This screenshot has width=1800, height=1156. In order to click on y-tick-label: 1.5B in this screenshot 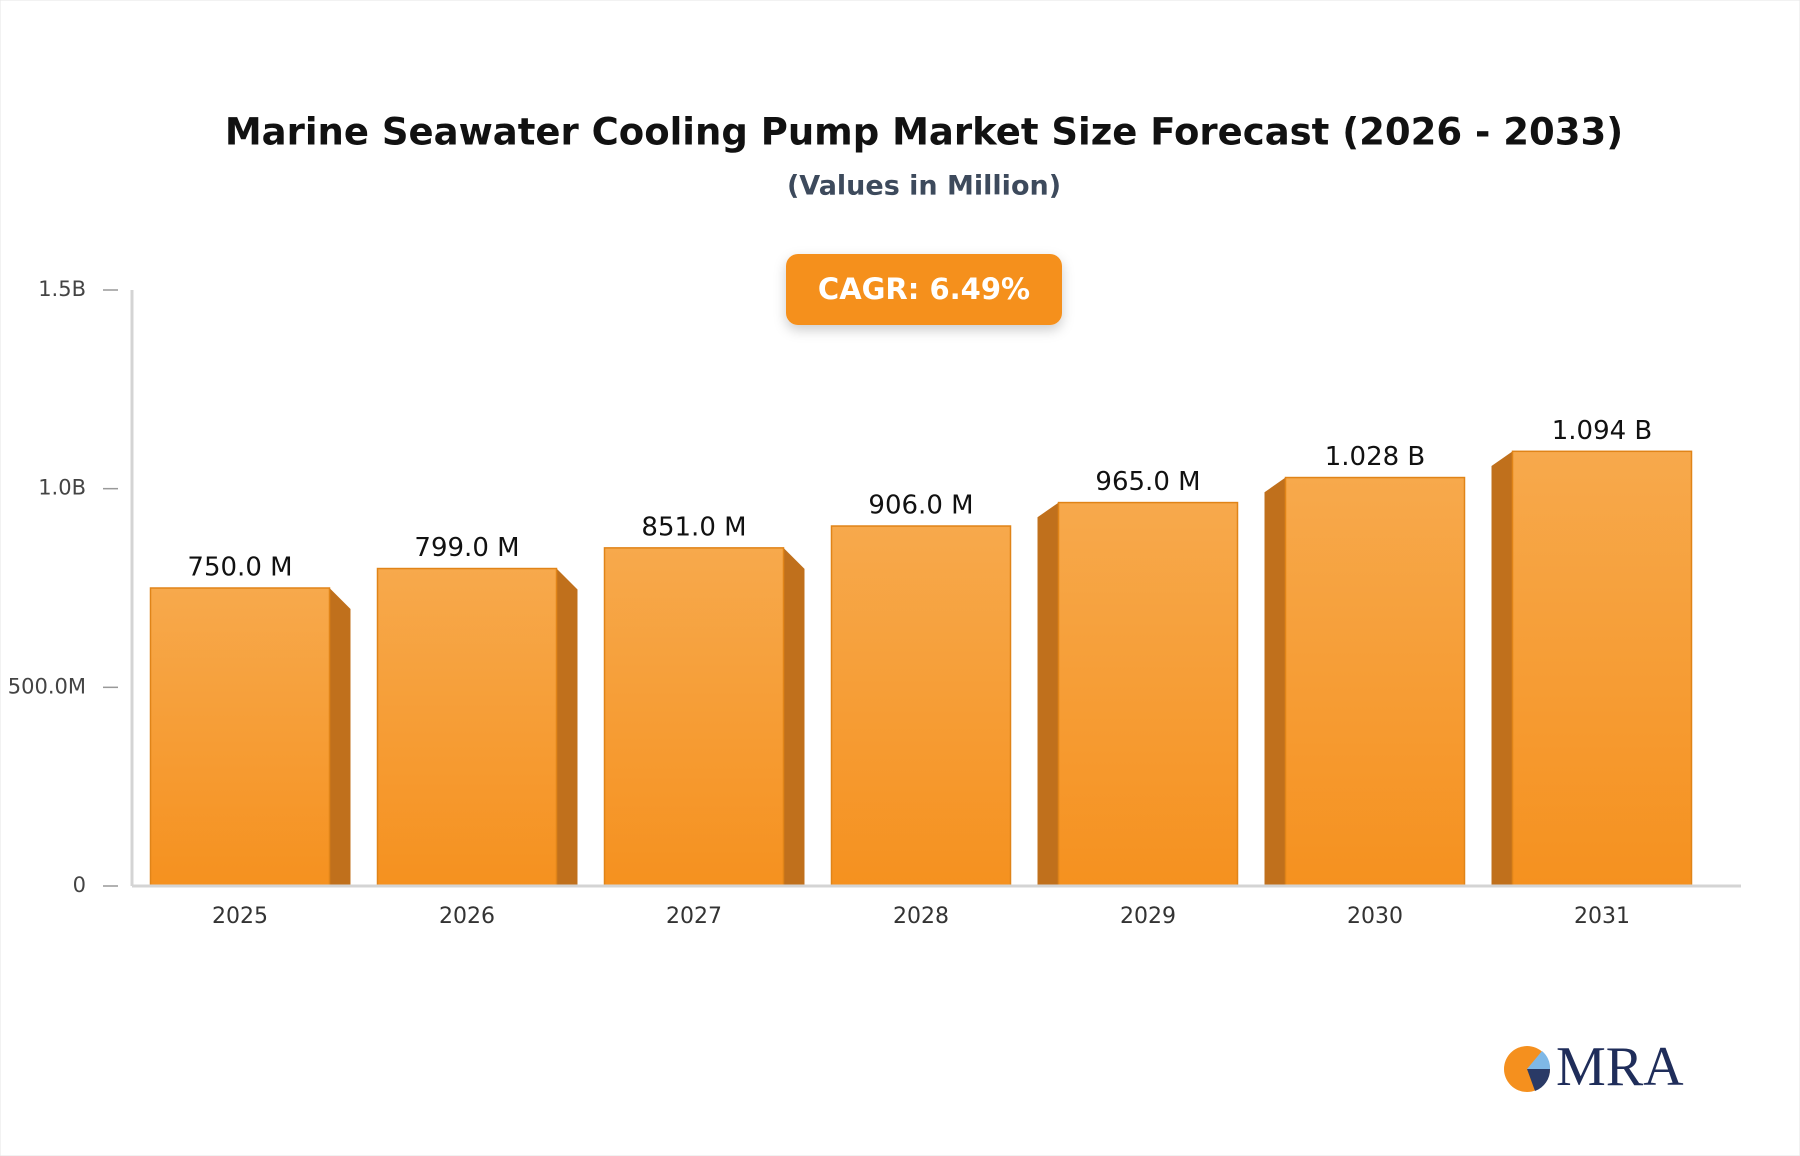, I will do `click(62, 289)`.